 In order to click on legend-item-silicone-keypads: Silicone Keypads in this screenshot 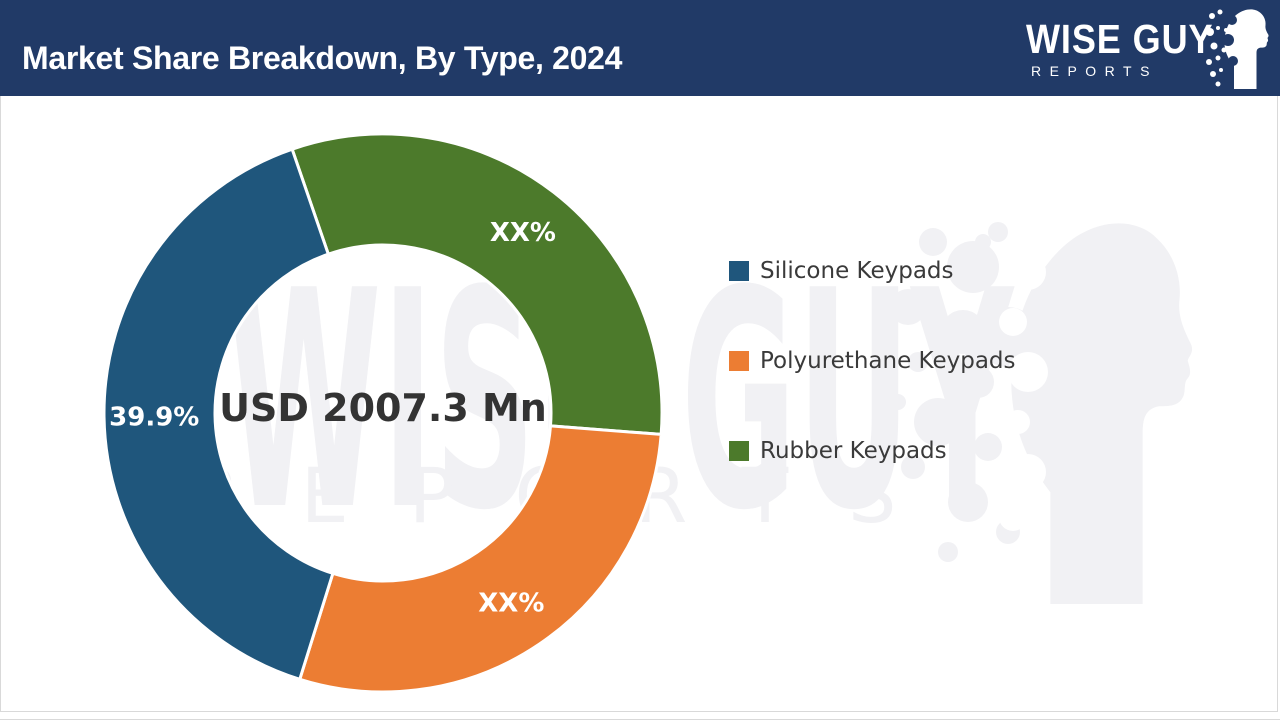, I will do `click(872, 271)`.